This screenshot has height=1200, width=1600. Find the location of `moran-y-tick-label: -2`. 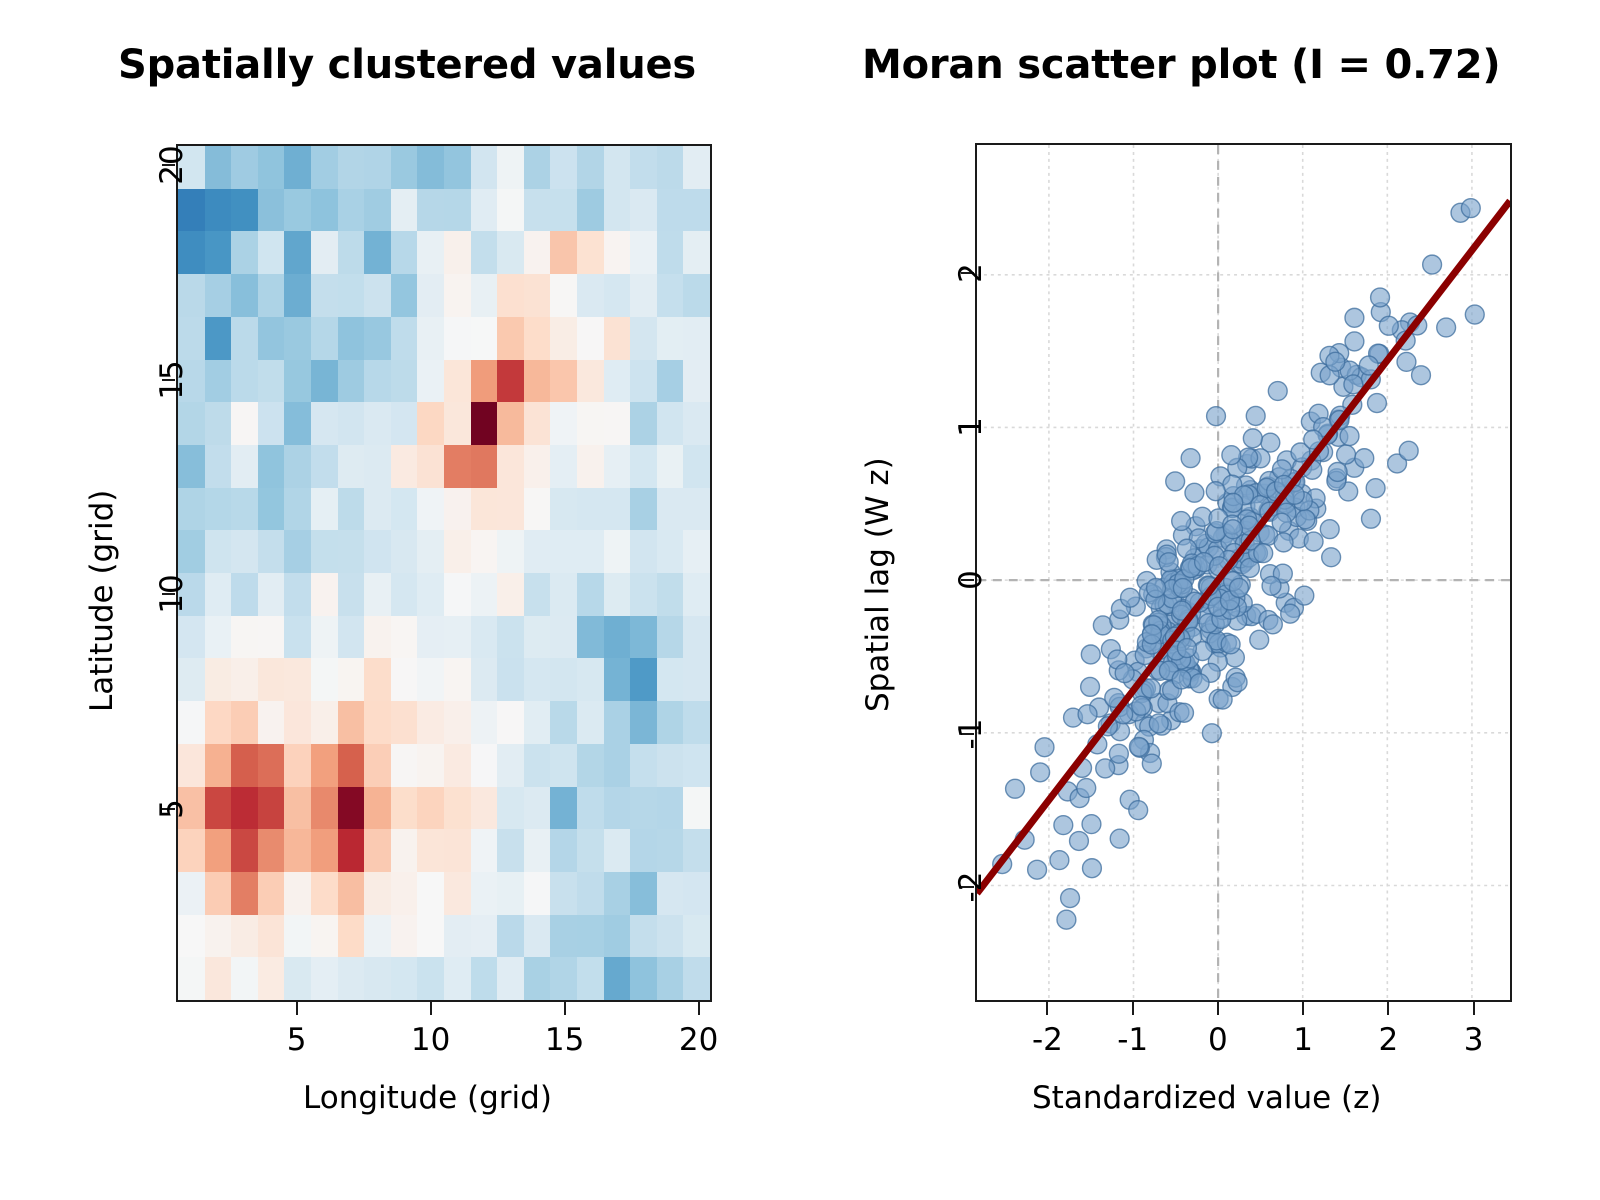

moran-y-tick-label: -2 is located at coordinates (971, 887).